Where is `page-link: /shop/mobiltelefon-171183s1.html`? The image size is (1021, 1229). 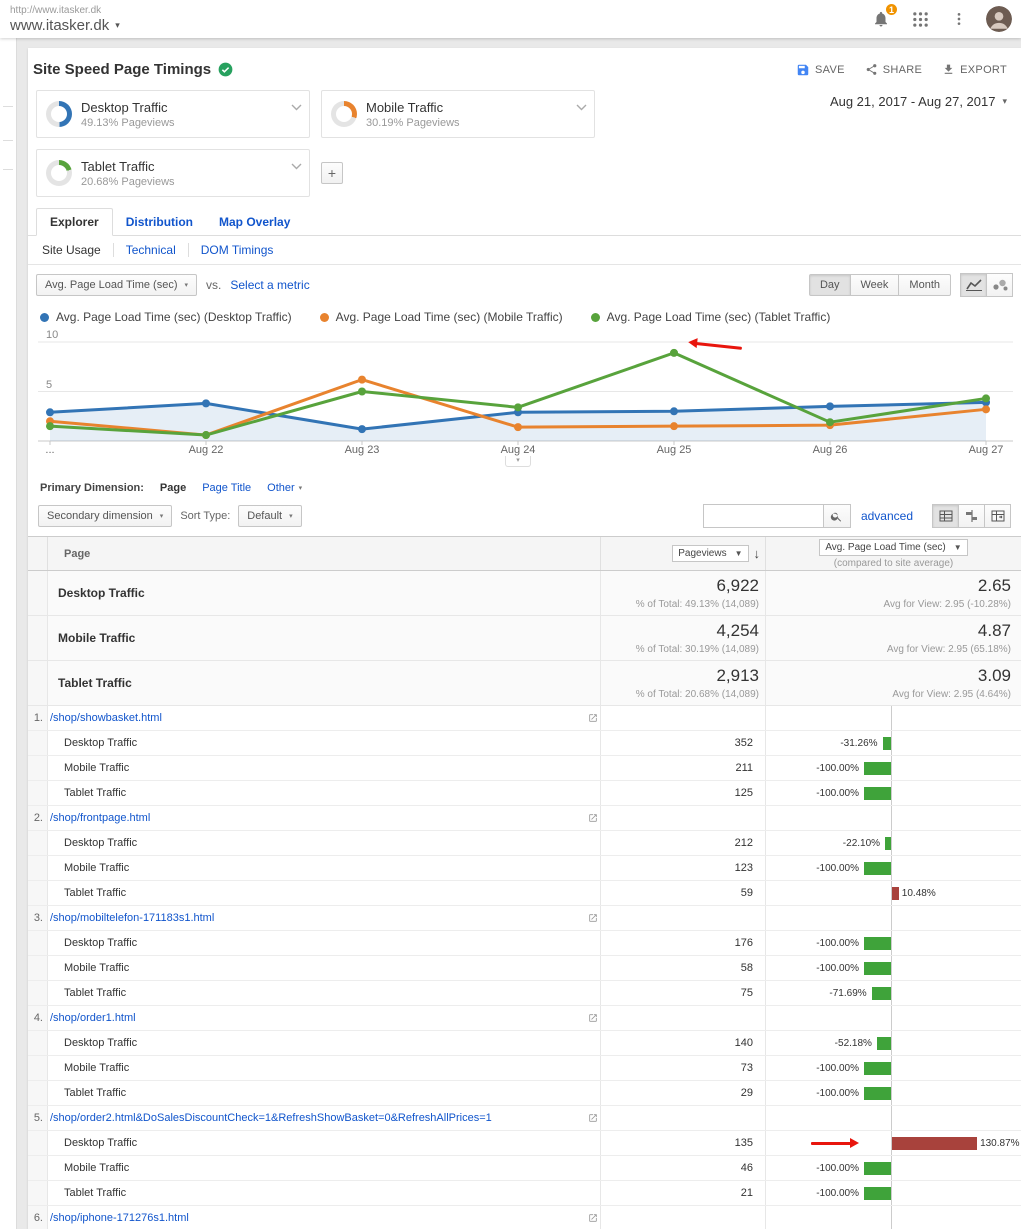 page-link: /shop/mobiltelefon-171183s1.html is located at coordinates (132, 918).